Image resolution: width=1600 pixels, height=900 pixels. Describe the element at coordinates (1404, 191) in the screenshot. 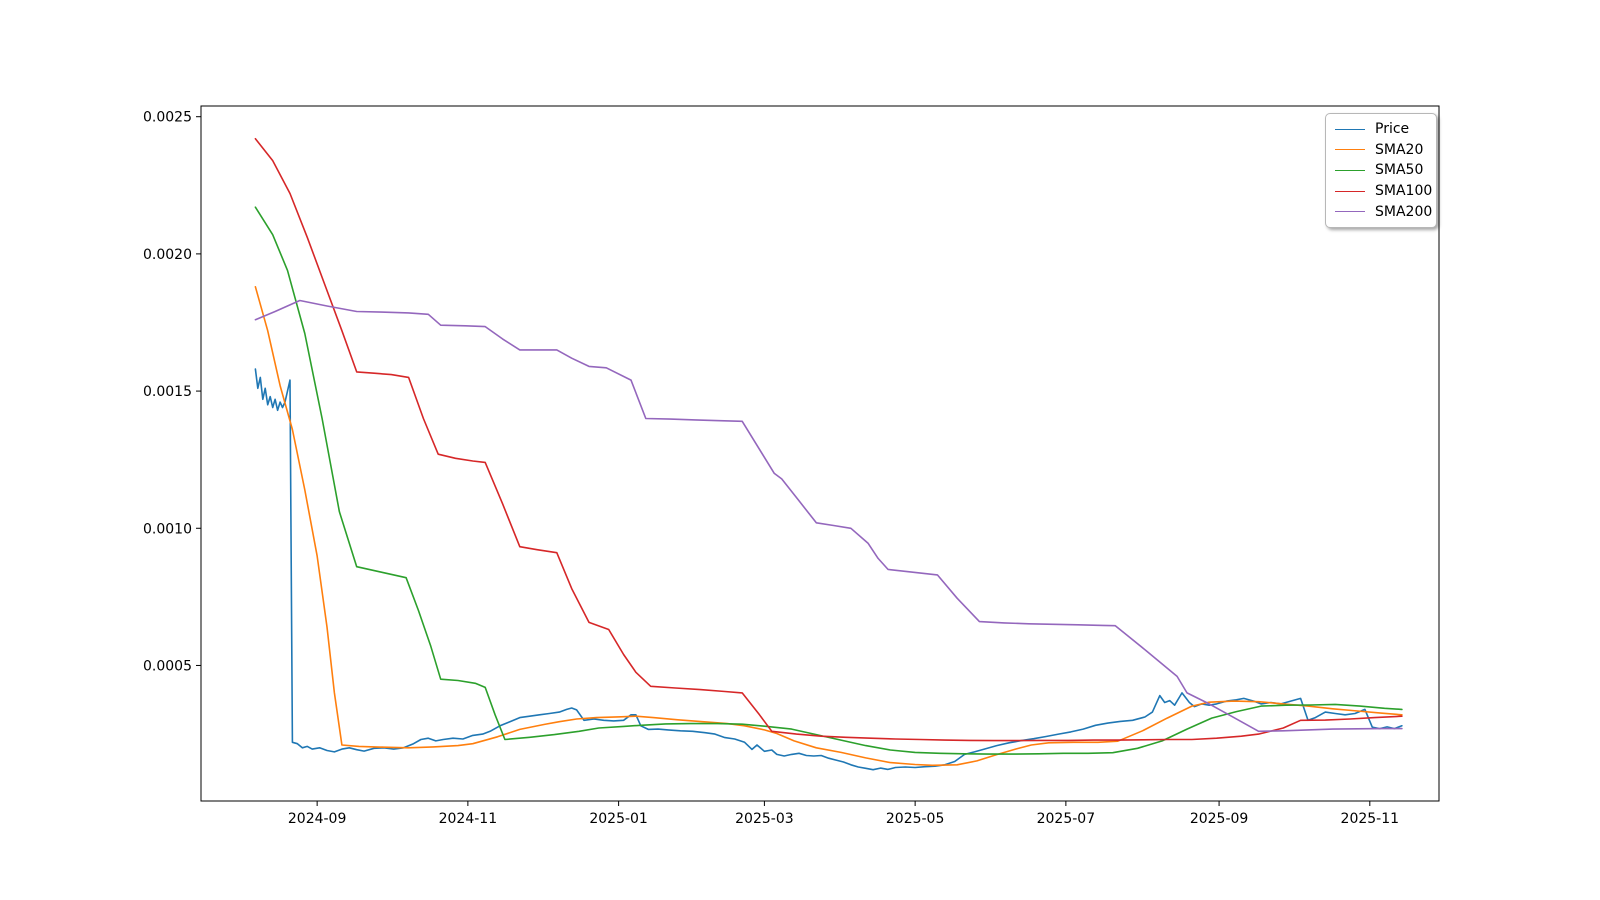

I see `legend-label: SMA100` at that location.